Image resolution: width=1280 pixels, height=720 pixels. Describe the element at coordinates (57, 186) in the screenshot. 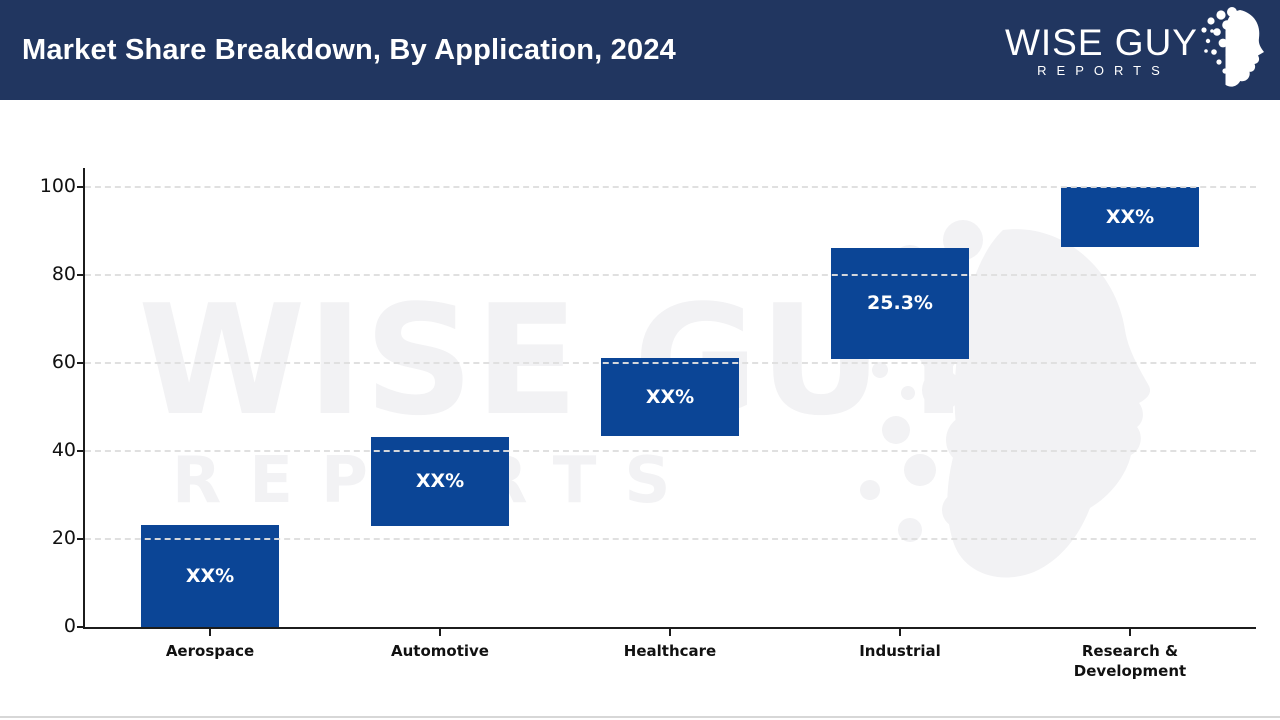

I see `y-axis-tick-label: 100` at that location.